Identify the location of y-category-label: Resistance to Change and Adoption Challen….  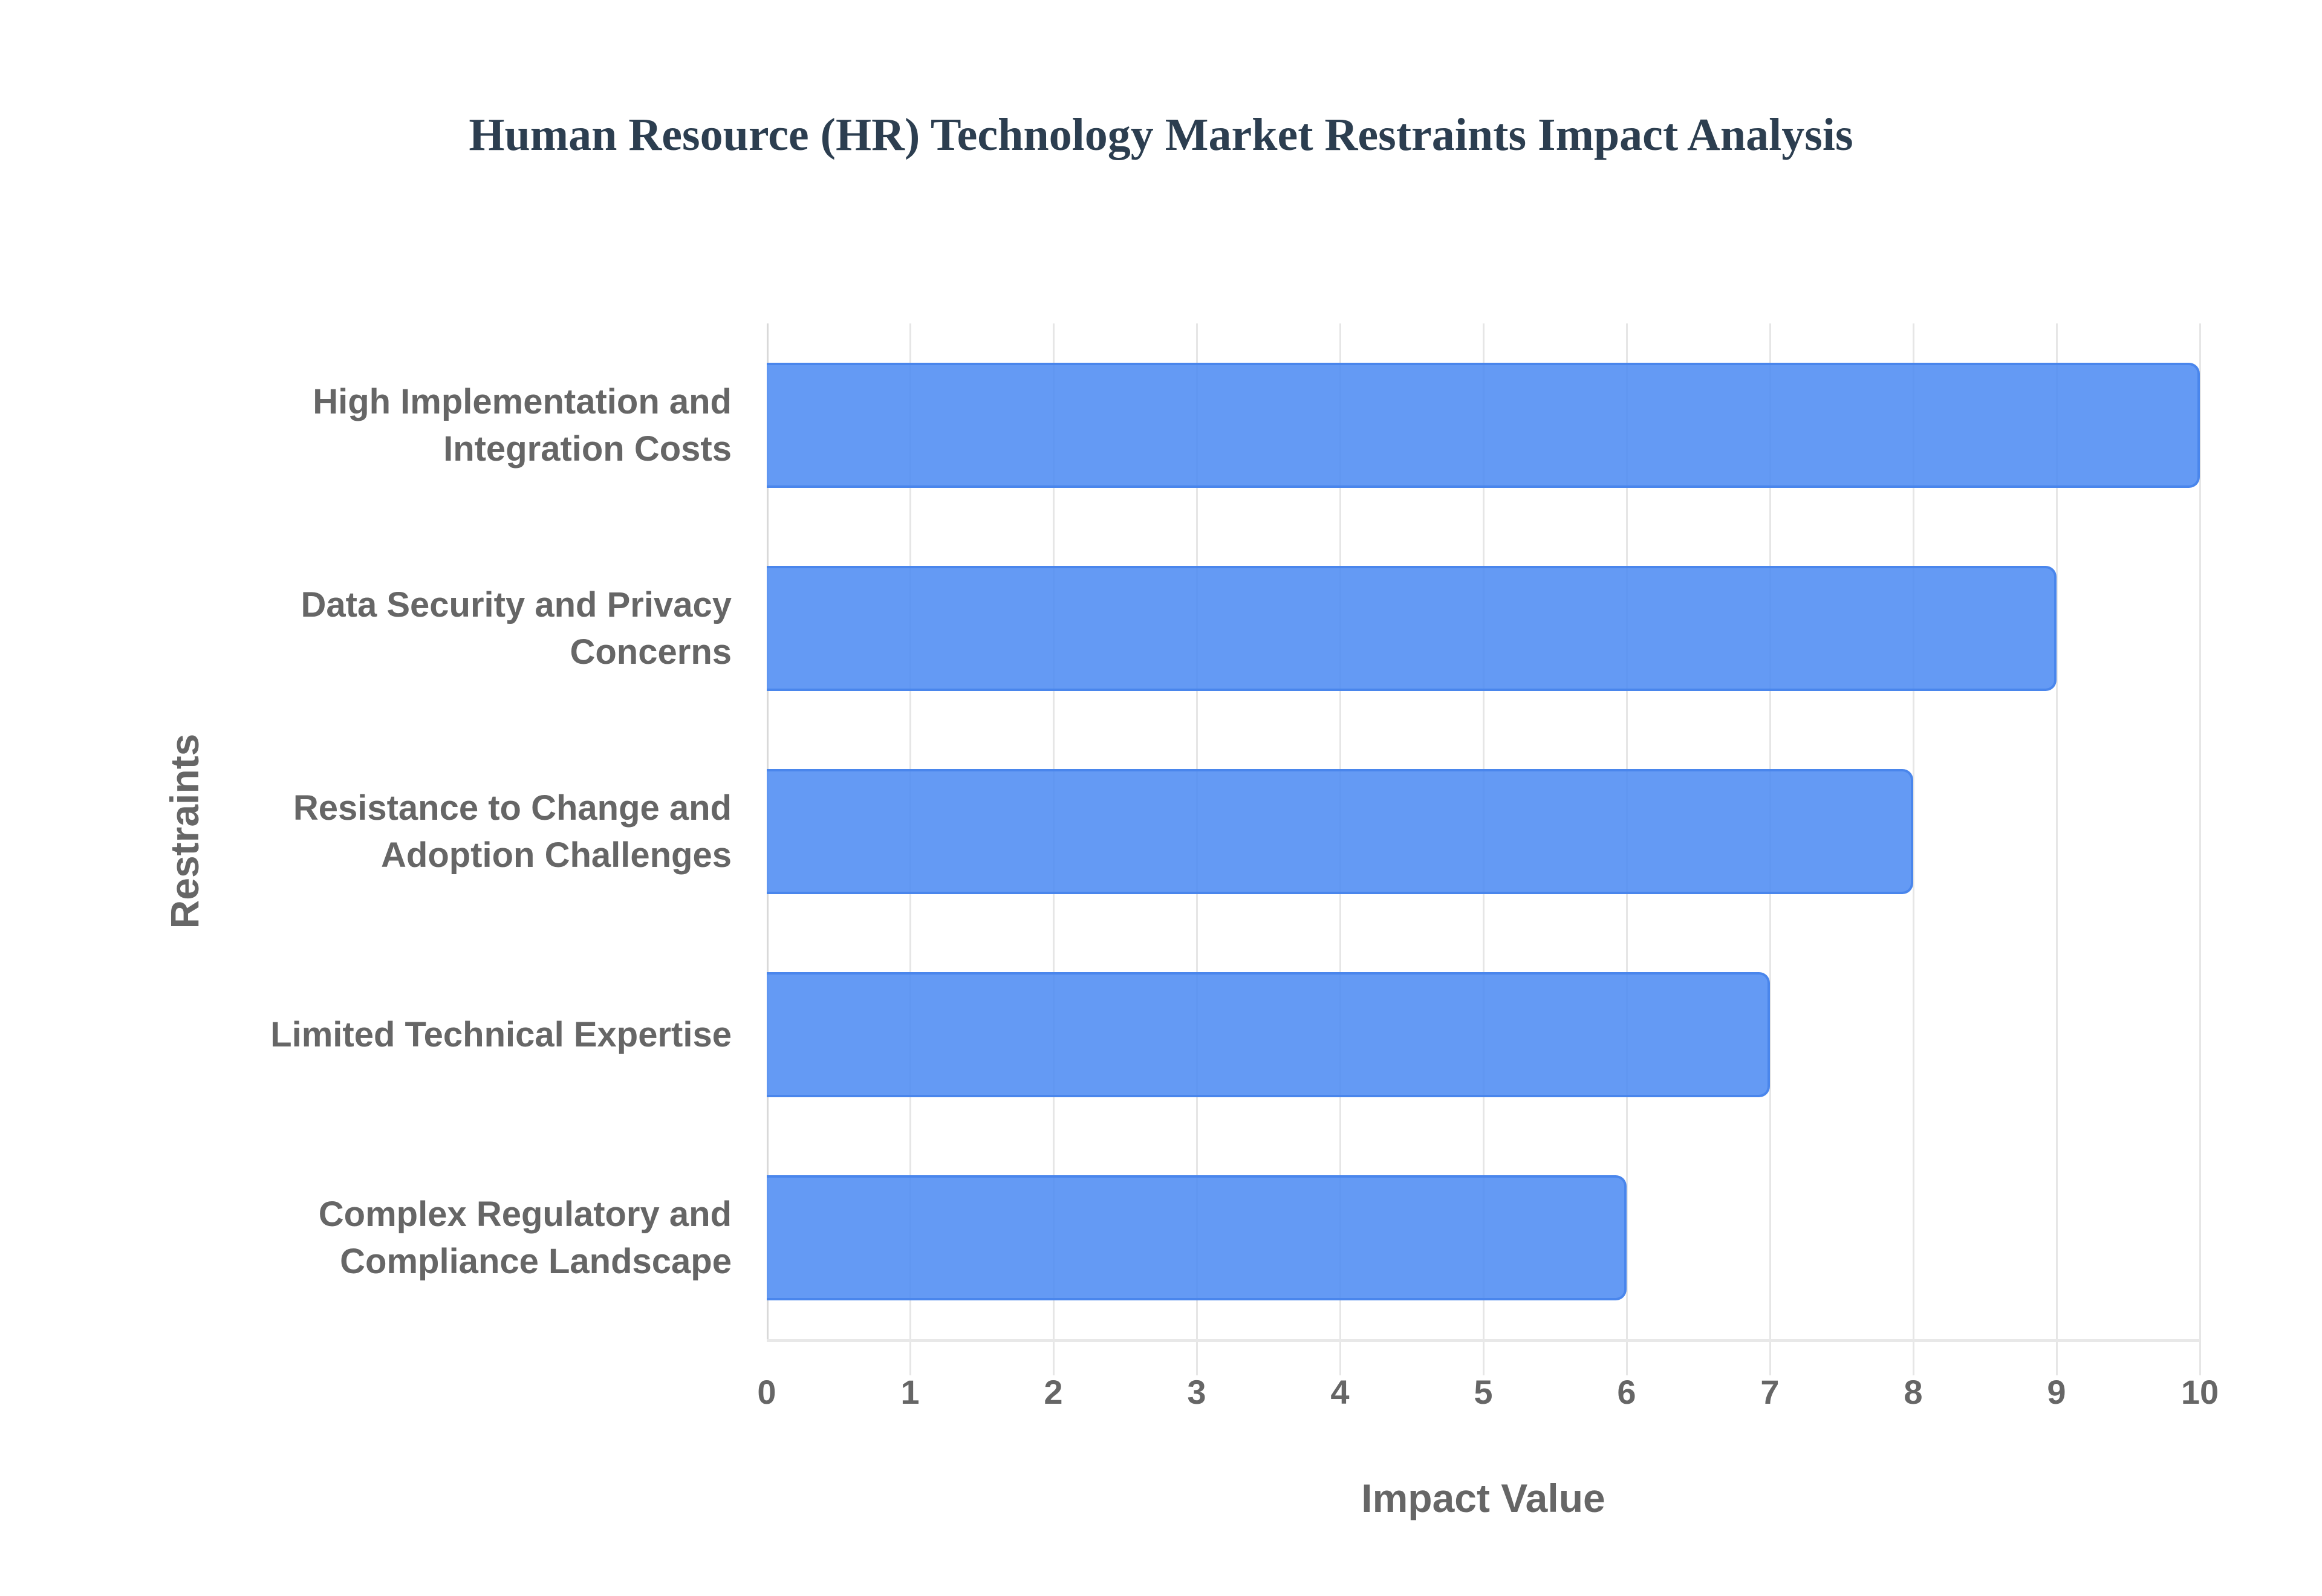
(512, 831).